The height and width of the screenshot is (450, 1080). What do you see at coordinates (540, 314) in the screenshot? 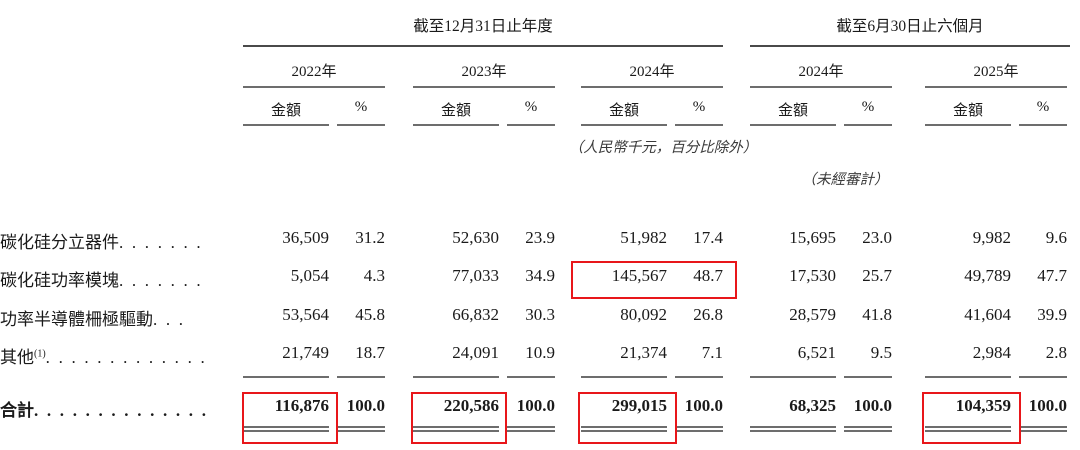
I see `cell-r2-c1-percent: 30.3` at bounding box center [540, 314].